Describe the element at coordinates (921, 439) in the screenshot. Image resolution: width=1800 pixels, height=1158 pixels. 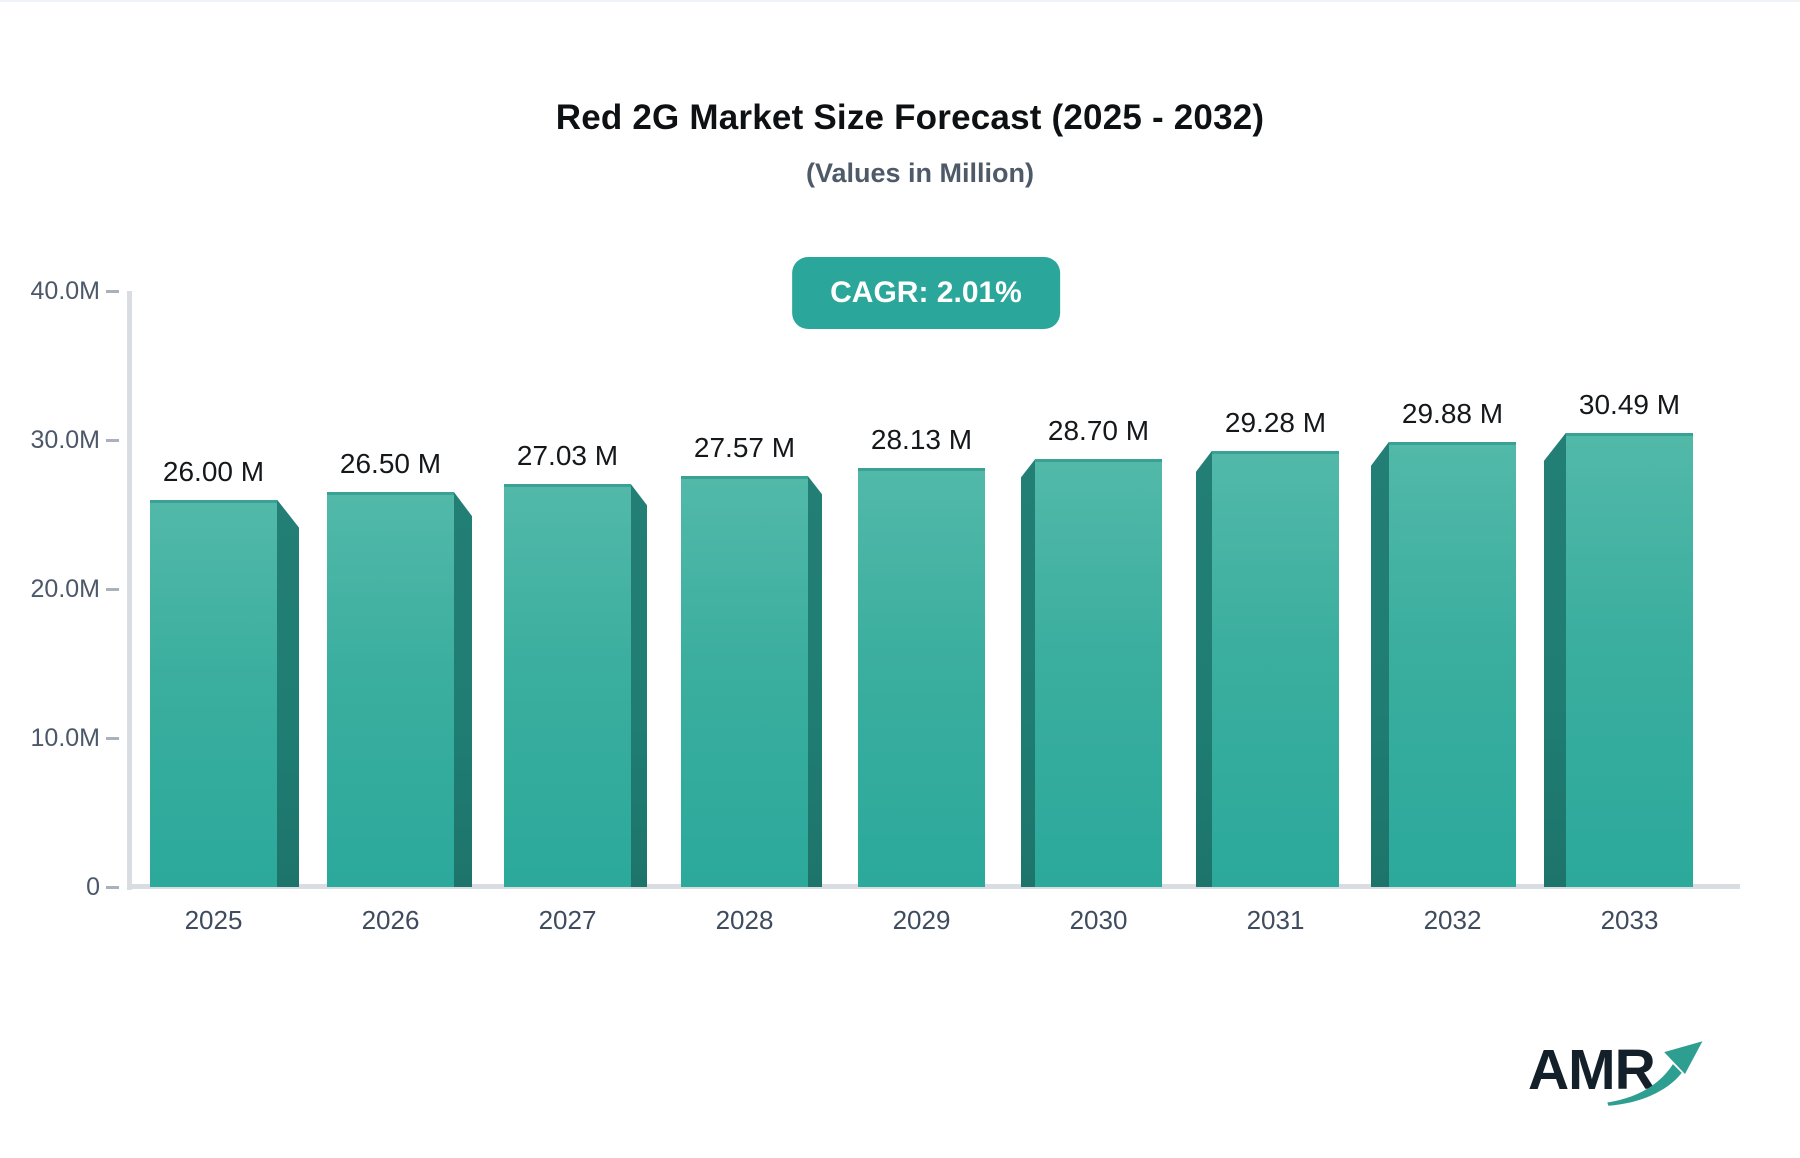
I see `bar-value-label-2029: 28.13 M` at that location.